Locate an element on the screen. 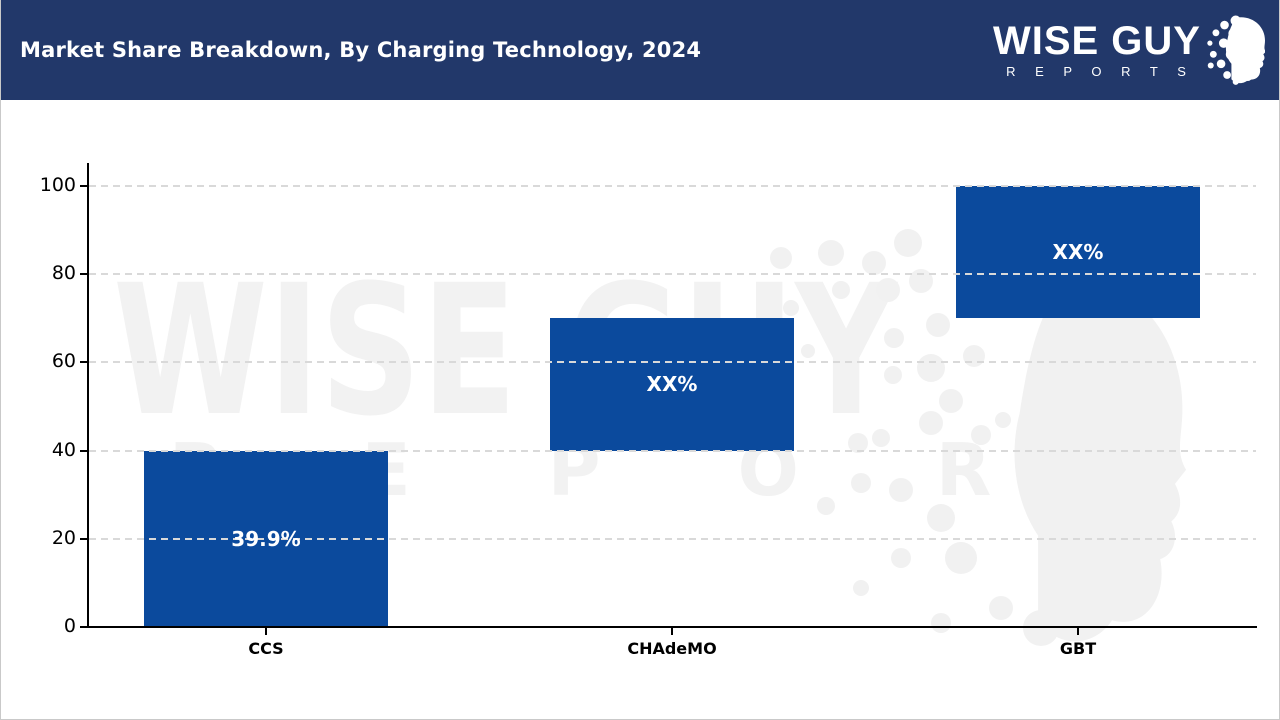 This screenshot has width=1280, height=720. x-axis-label-gbt: GBT is located at coordinates (1078, 648).